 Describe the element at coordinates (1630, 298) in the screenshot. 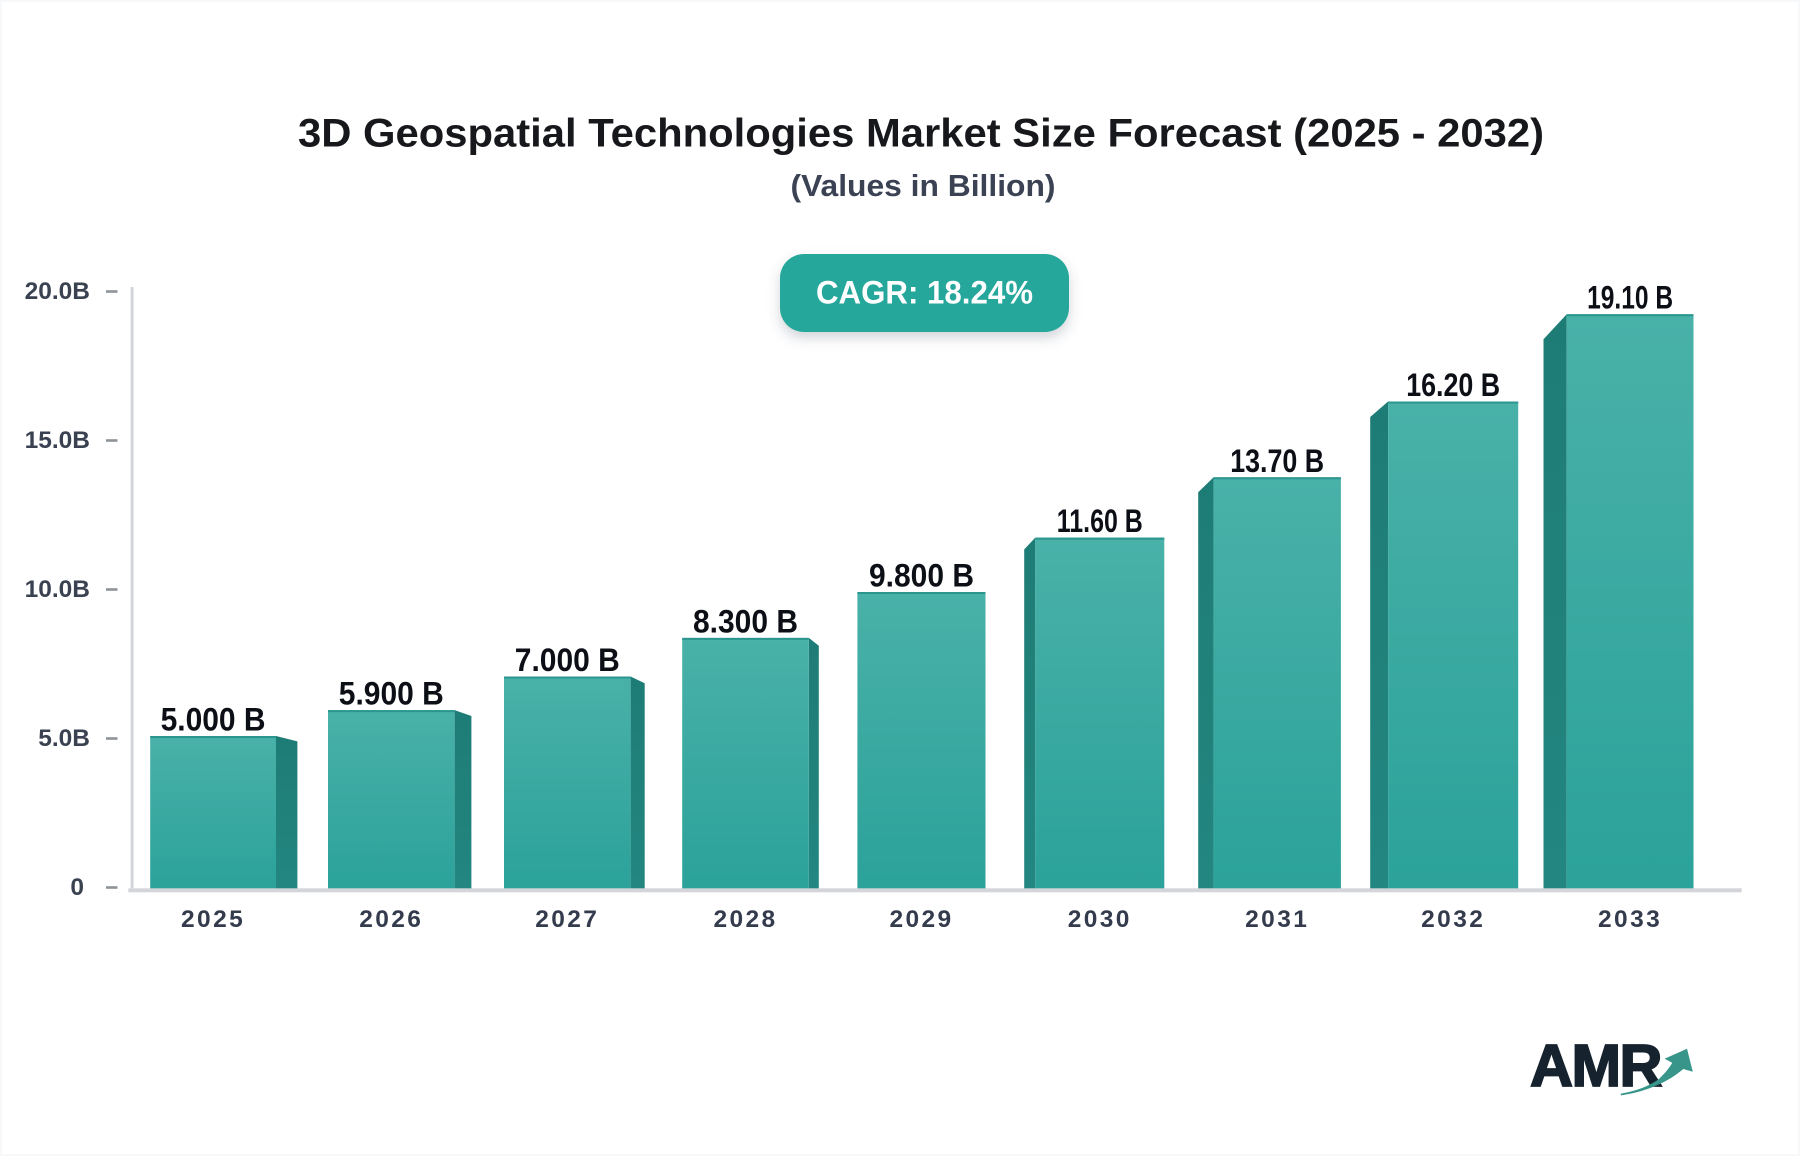

I see `svg-text: 19.10 B` at that location.